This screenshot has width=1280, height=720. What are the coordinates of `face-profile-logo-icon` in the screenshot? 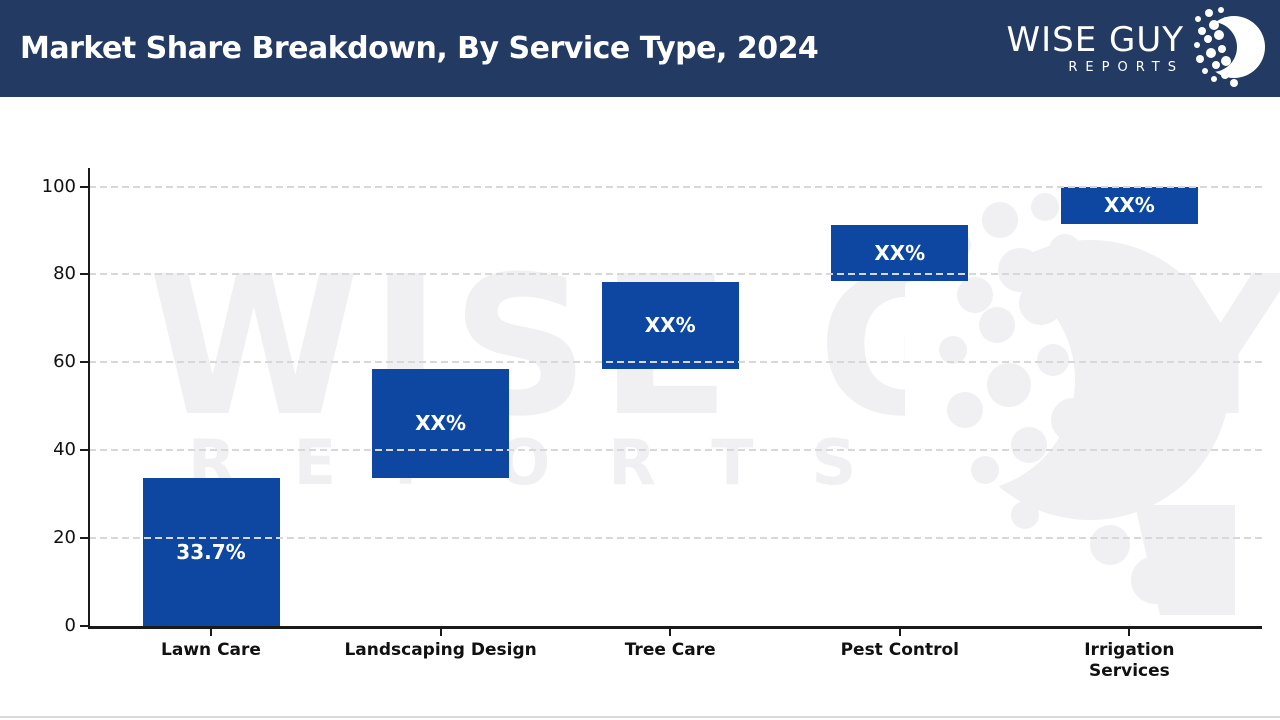 It's located at (1226, 49).